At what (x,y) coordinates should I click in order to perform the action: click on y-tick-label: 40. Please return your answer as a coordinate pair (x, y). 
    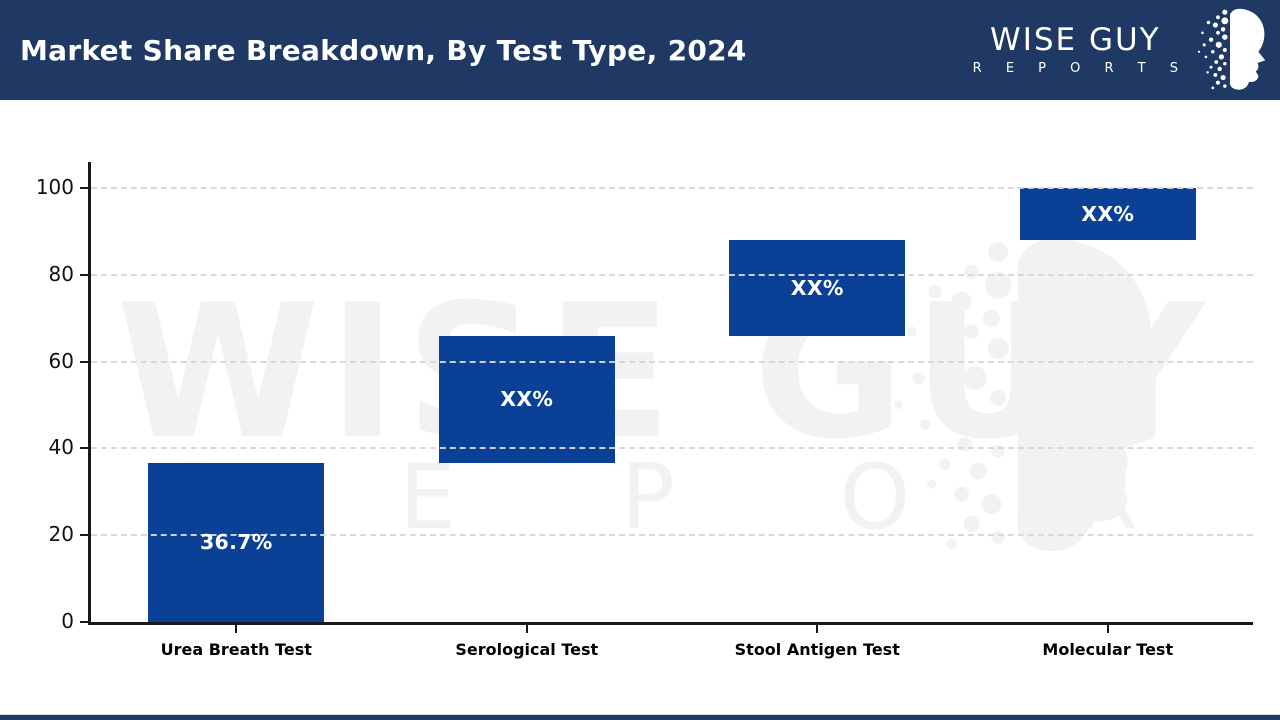
    Looking at the image, I should click on (61, 447).